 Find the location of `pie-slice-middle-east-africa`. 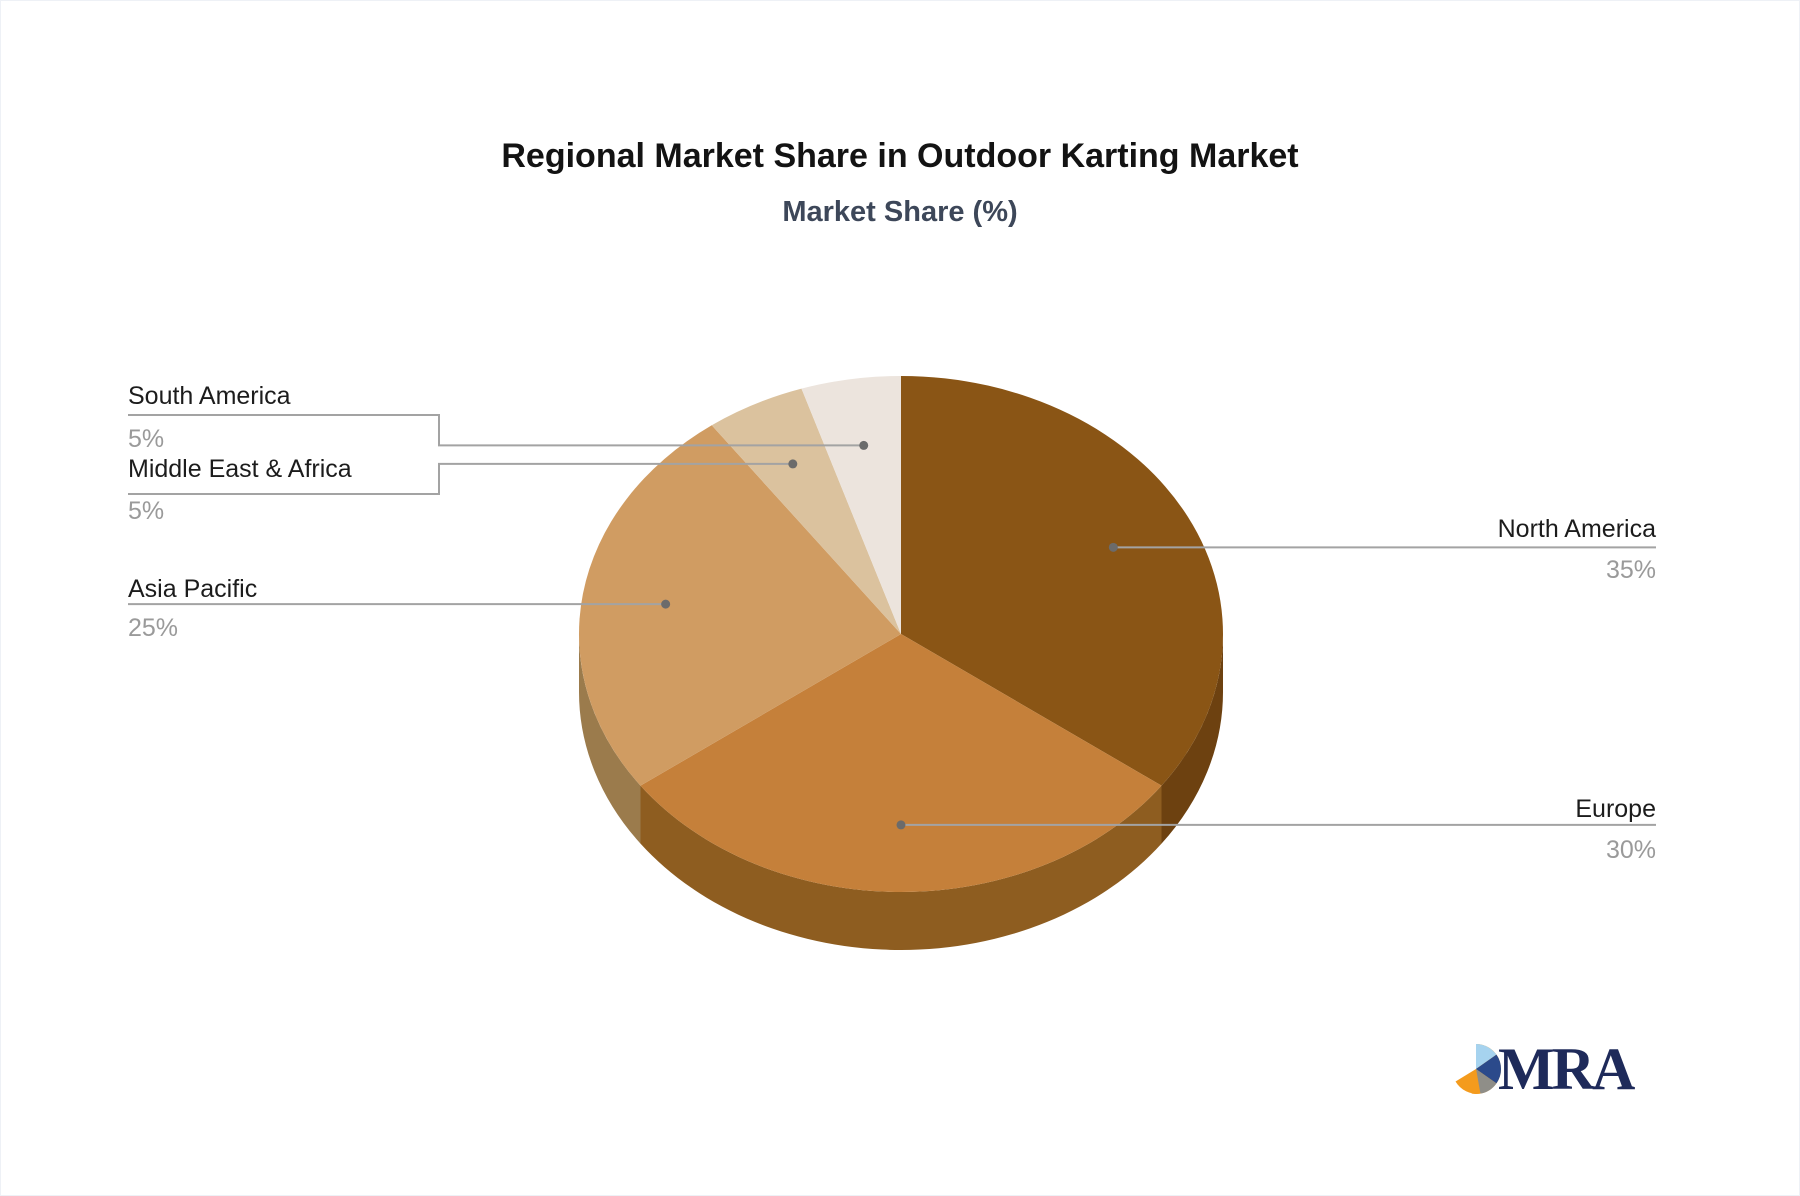

pie-slice-middle-east-africa is located at coordinates (806, 511).